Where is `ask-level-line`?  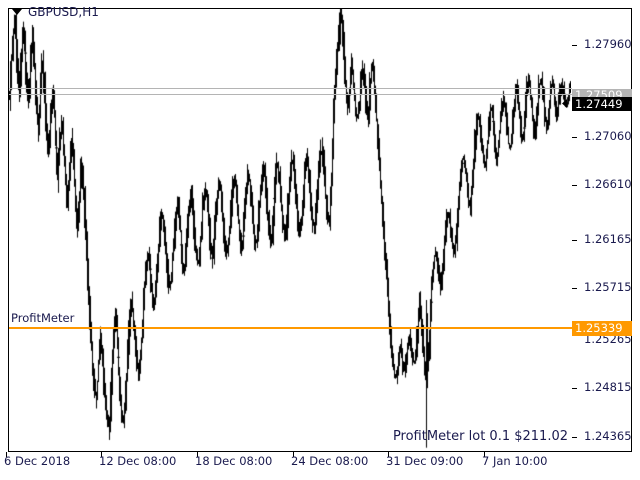 ask-level-line is located at coordinates (290, 88).